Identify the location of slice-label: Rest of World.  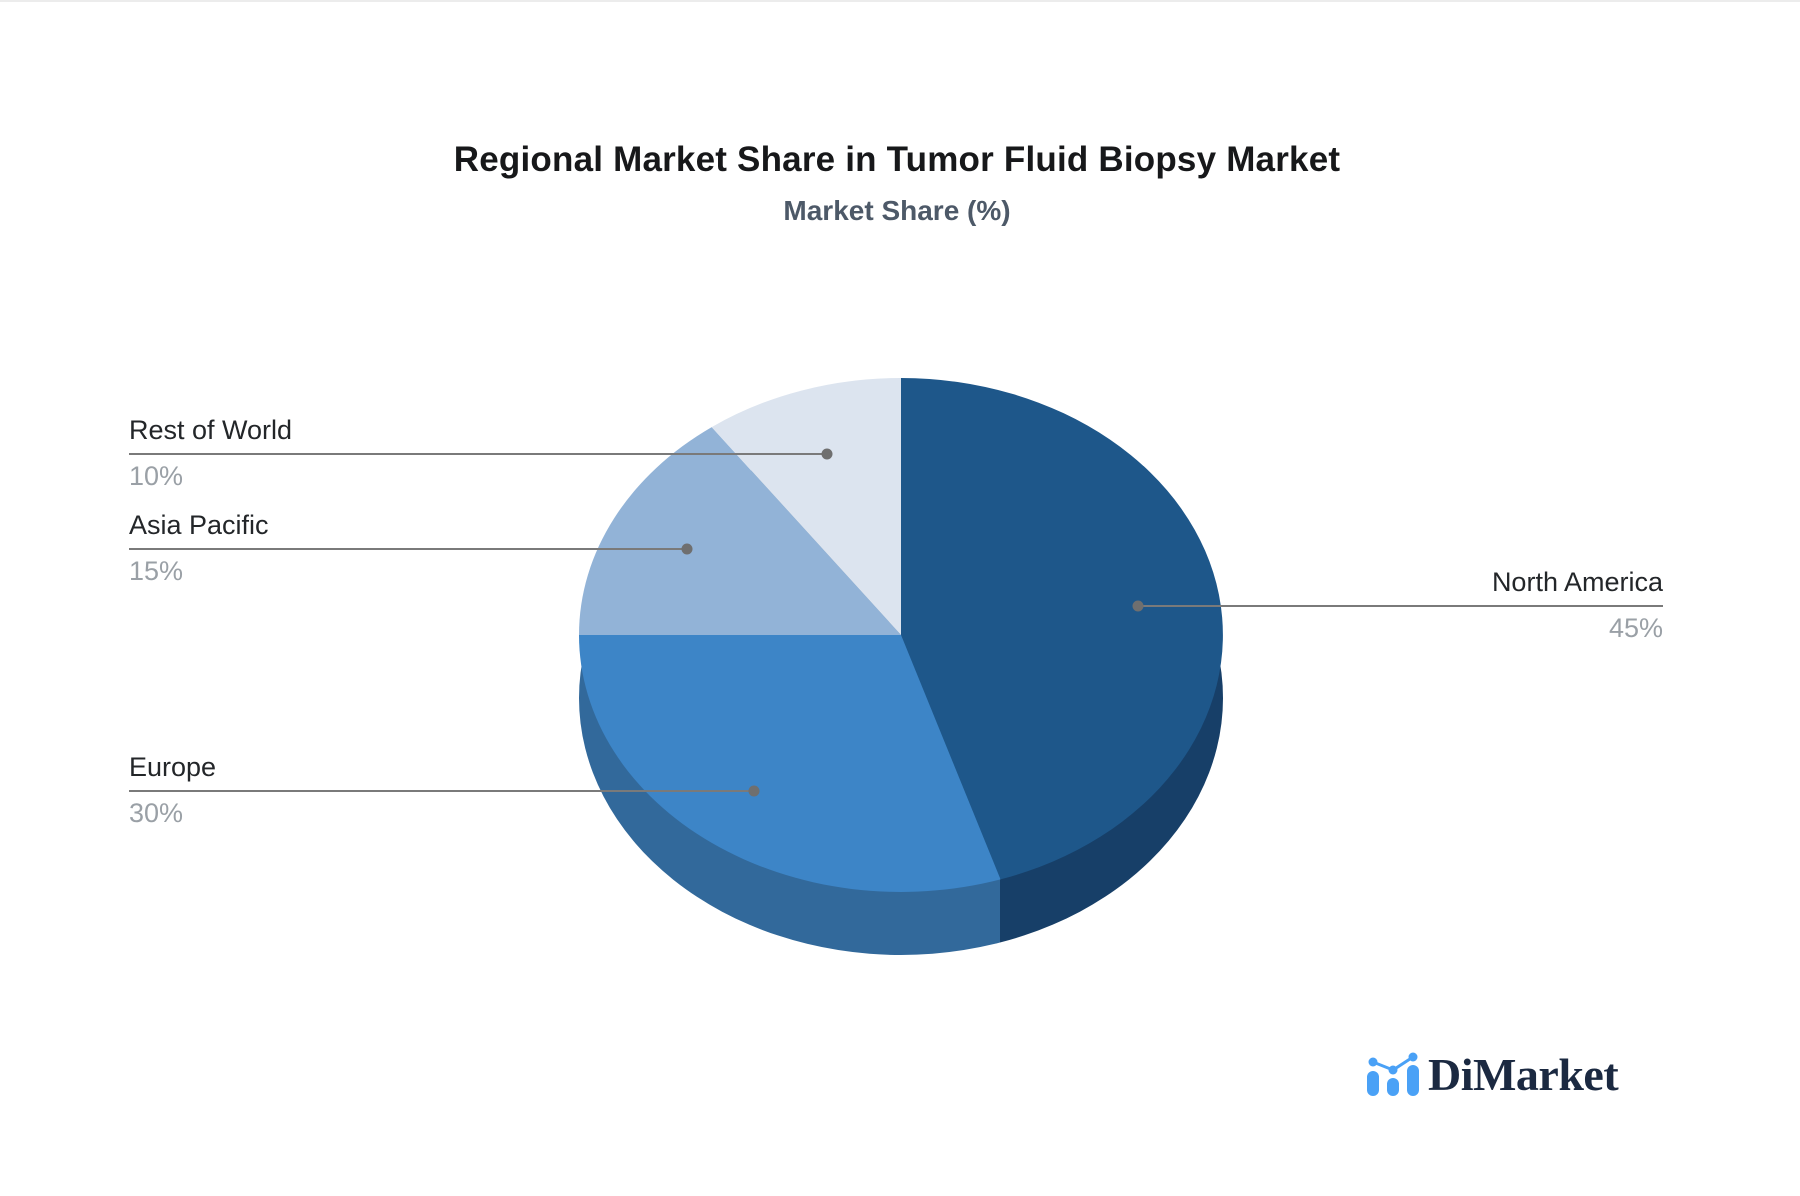
(211, 430).